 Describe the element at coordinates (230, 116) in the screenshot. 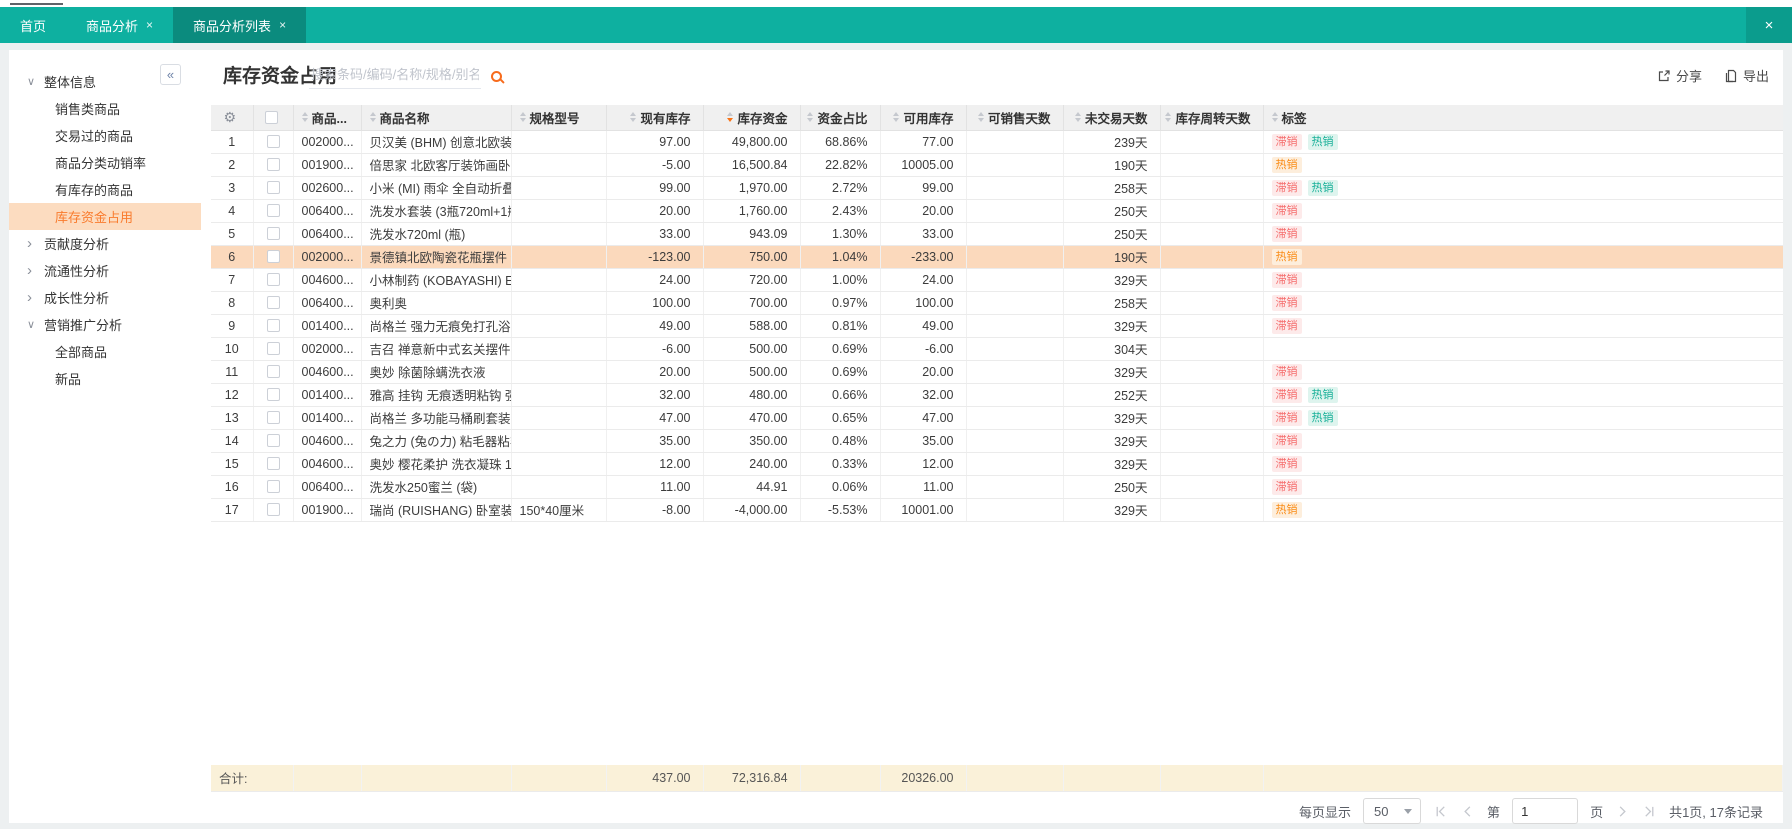

I see `gear-icon: ⚙` at that location.